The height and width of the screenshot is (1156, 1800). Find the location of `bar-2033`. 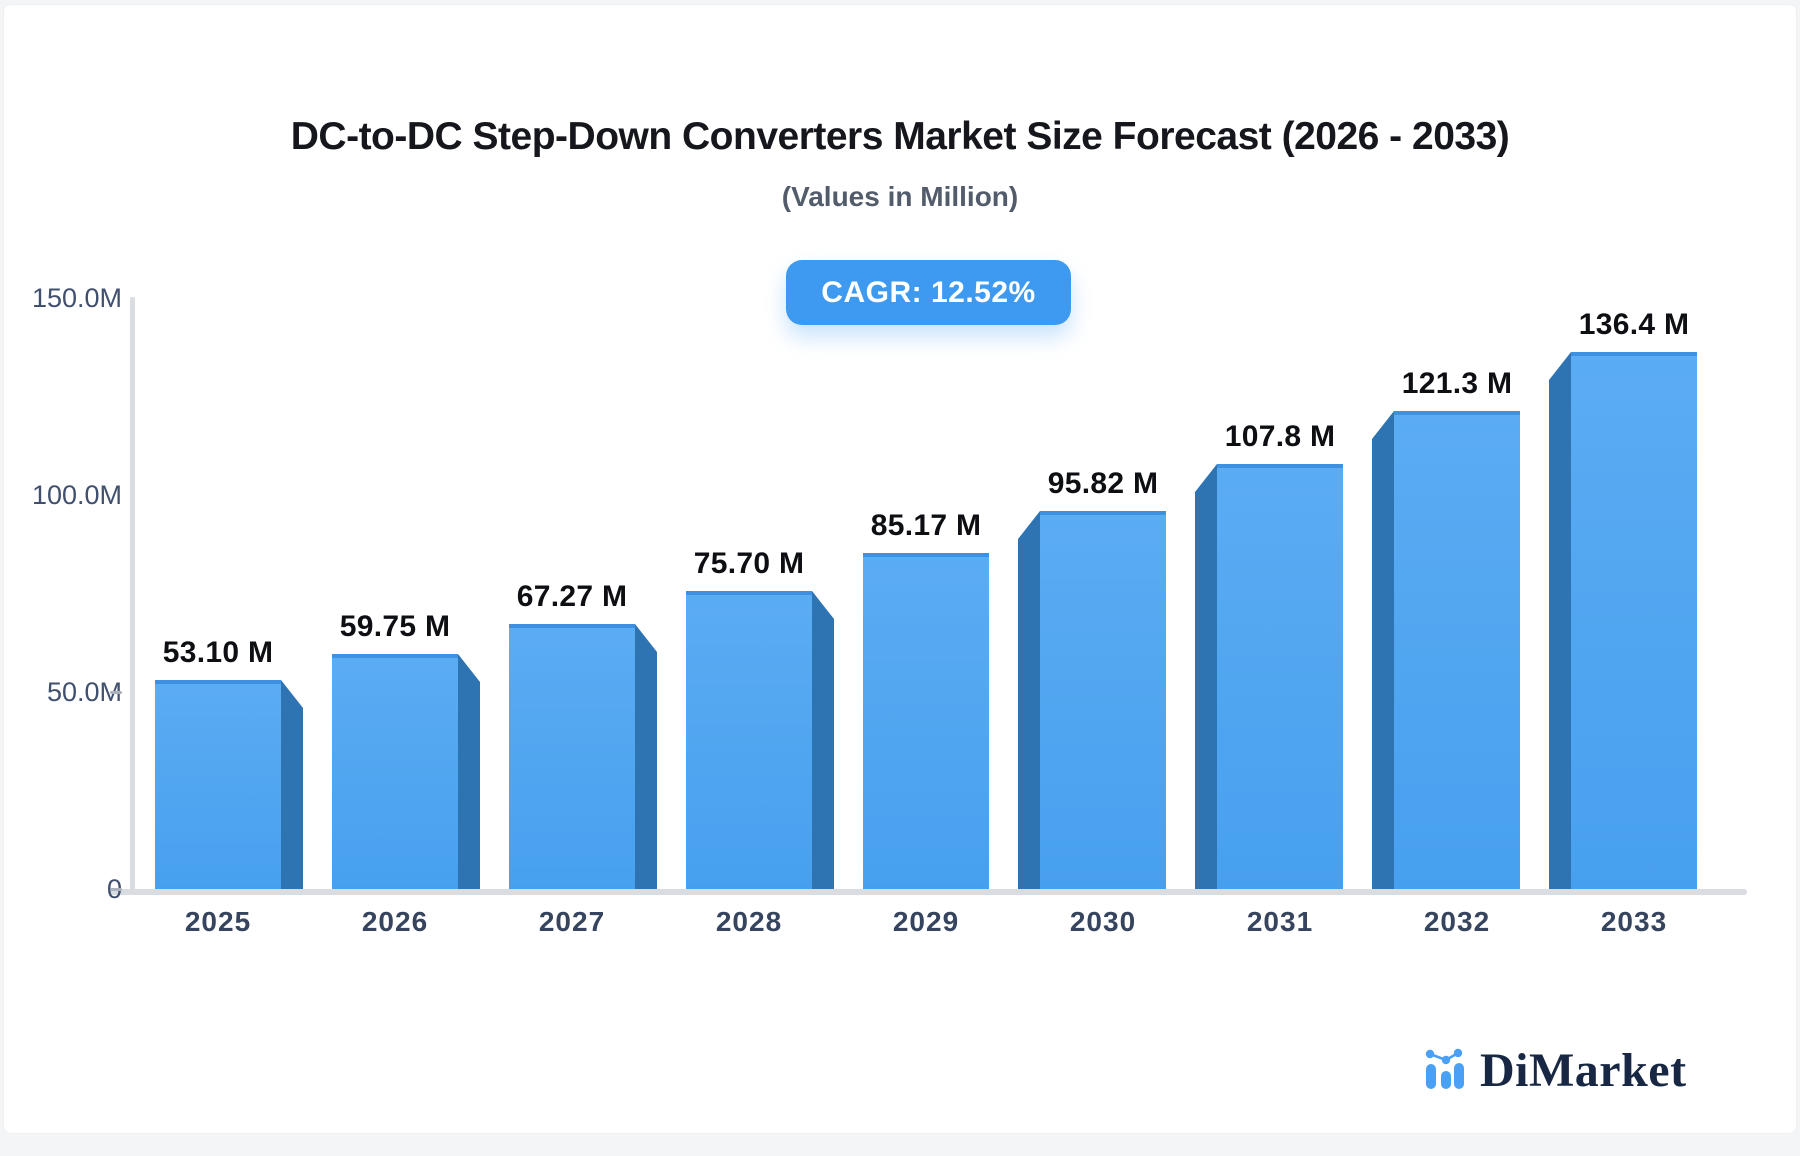

bar-2033 is located at coordinates (1623, 620).